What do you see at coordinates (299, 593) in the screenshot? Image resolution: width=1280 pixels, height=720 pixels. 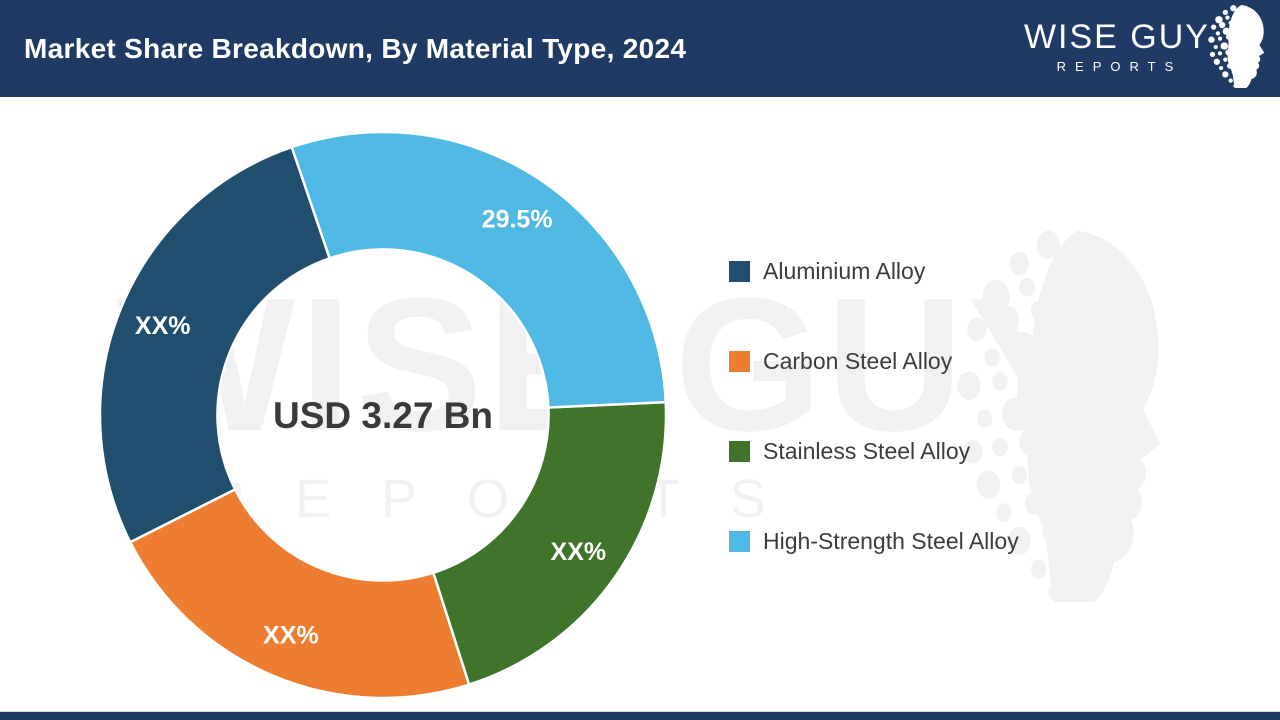 I see `donut-segment-carbon-steel-alloy` at bounding box center [299, 593].